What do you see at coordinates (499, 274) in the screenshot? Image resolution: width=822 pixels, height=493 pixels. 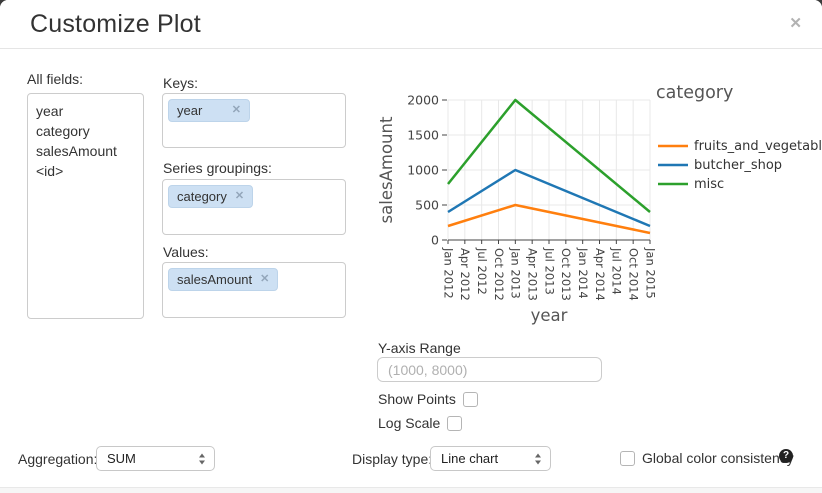 I see `x-tick-label: Oct 2012` at bounding box center [499, 274].